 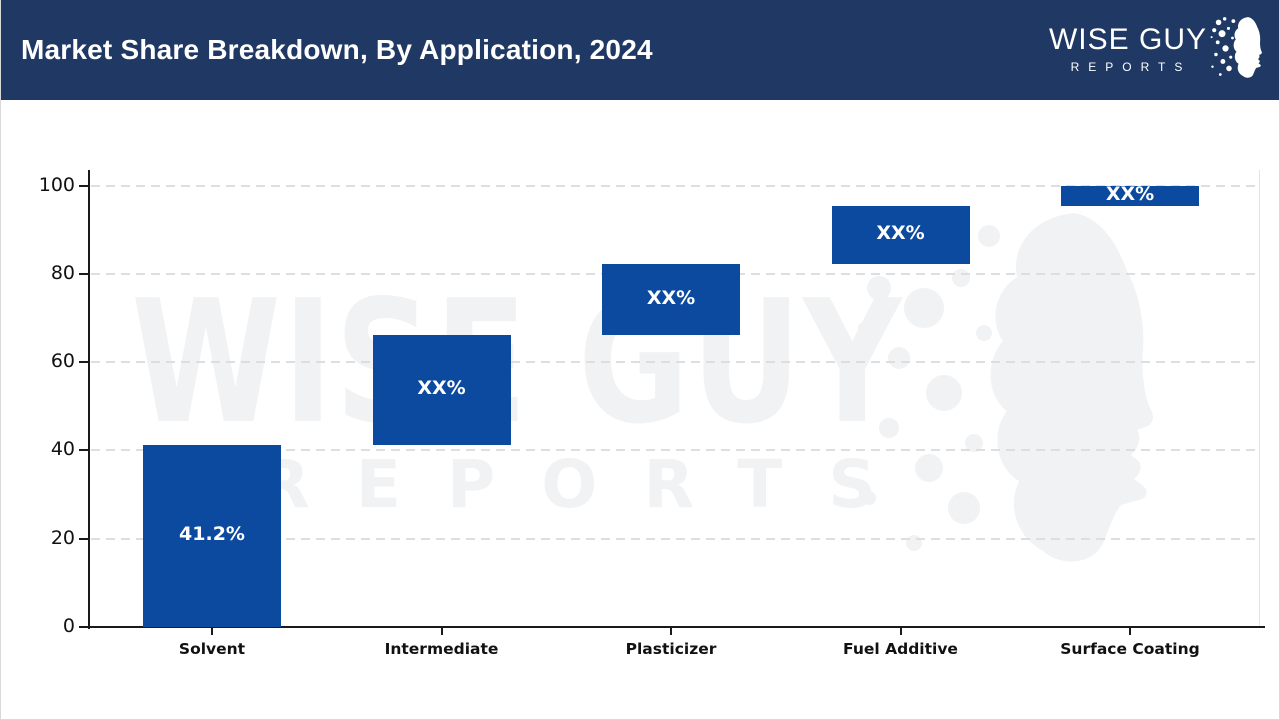 What do you see at coordinates (676, 627) in the screenshot?
I see `x-axis-line` at bounding box center [676, 627].